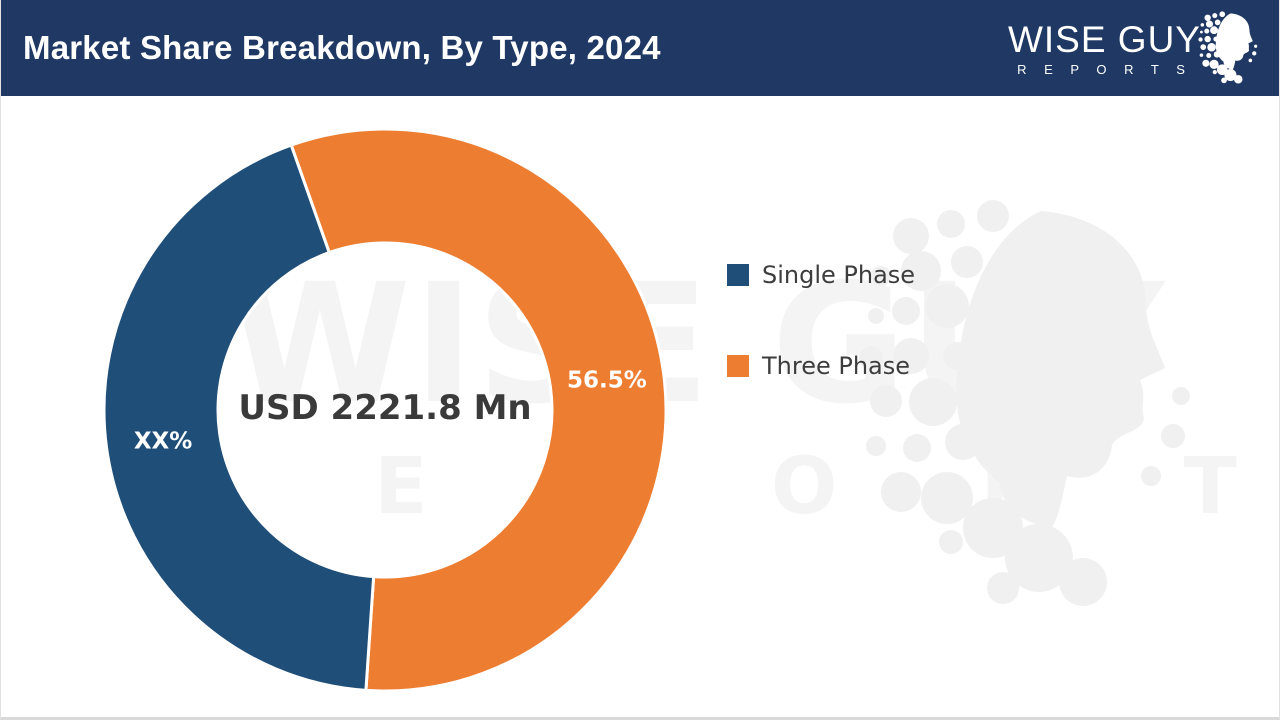 The image size is (1280, 720). What do you see at coordinates (821, 320) in the screenshot?
I see `legend: Single Phase Three Phase` at bounding box center [821, 320].